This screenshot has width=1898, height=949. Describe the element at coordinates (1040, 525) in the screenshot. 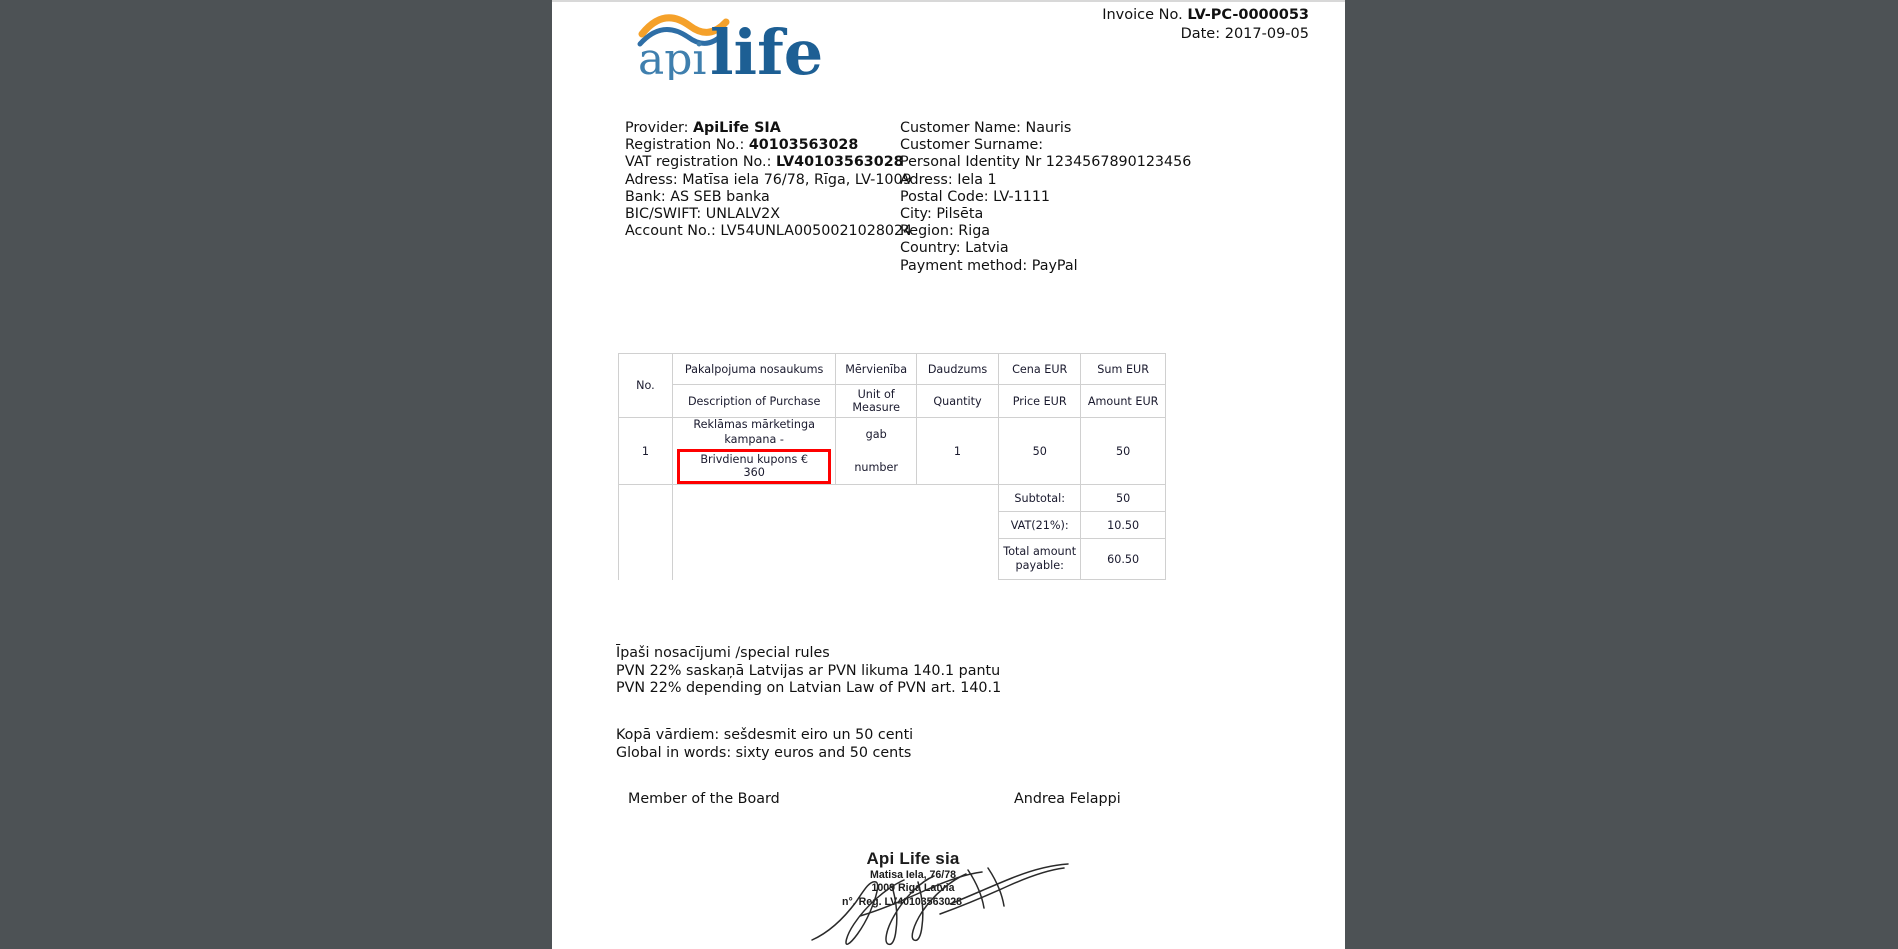

I see `vat-label: VAT(21%):` at that location.